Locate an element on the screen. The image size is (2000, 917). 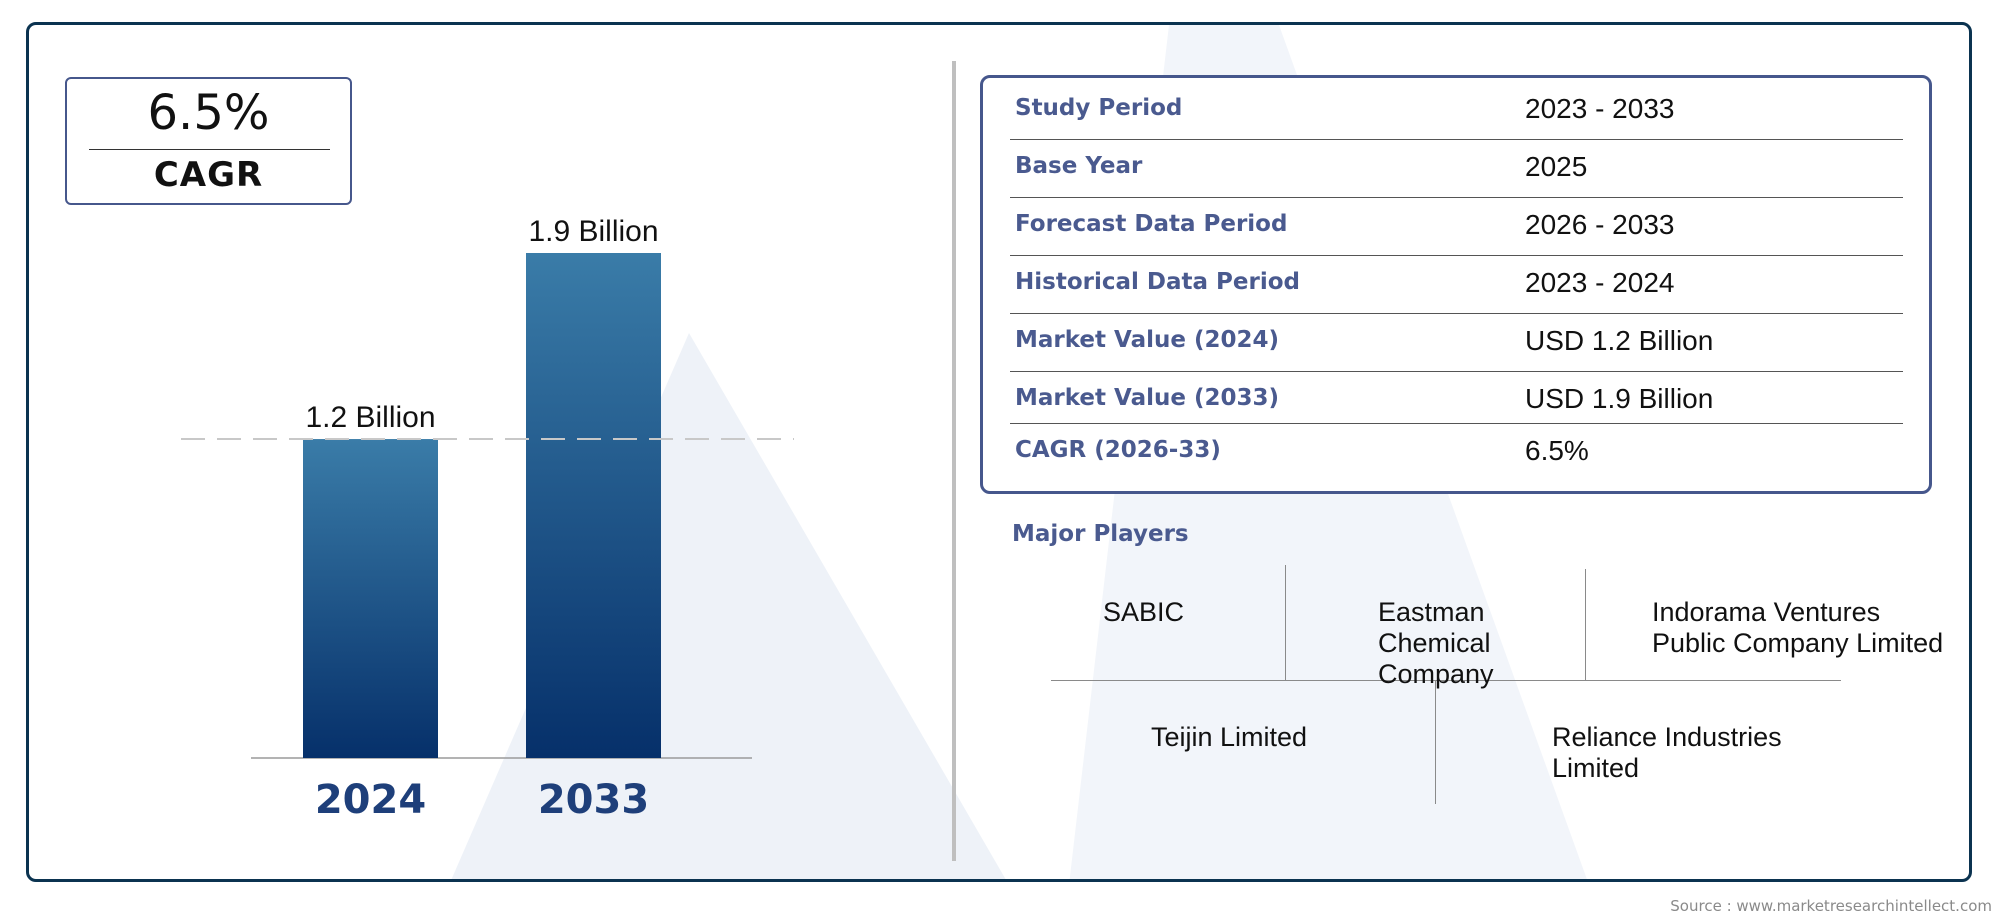
players-divider-v1 is located at coordinates (1285, 622).